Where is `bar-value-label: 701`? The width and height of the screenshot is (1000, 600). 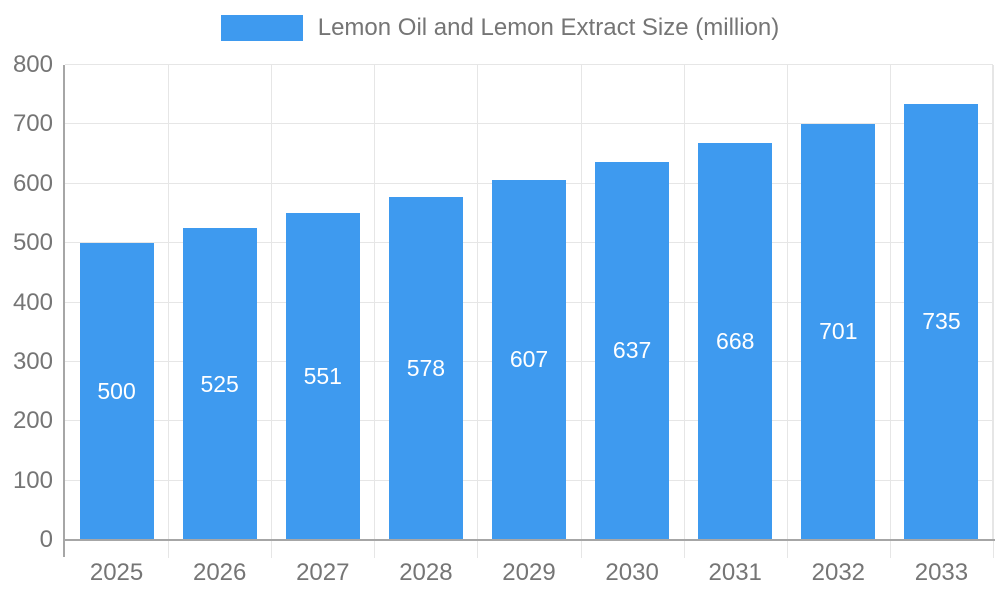 bar-value-label: 701 is located at coordinates (838, 331).